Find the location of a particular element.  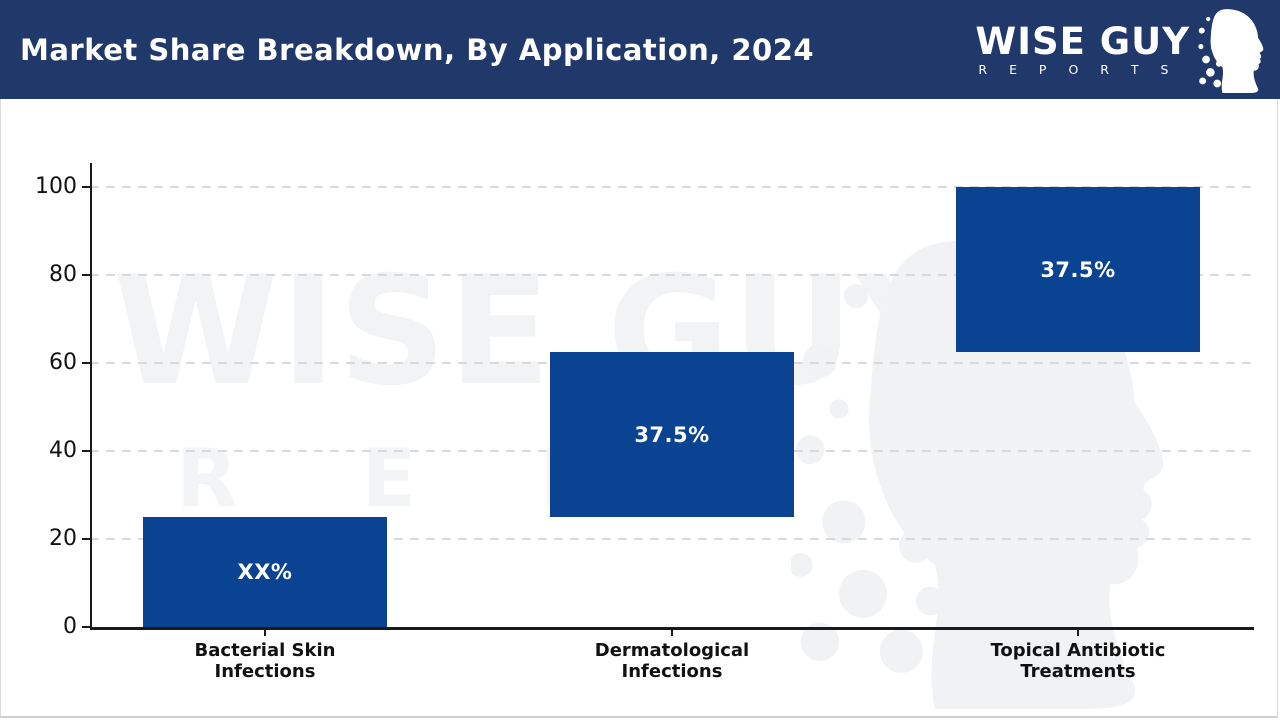

logo-text: WISE GUY R E P O R T S is located at coordinates (1082, 50).